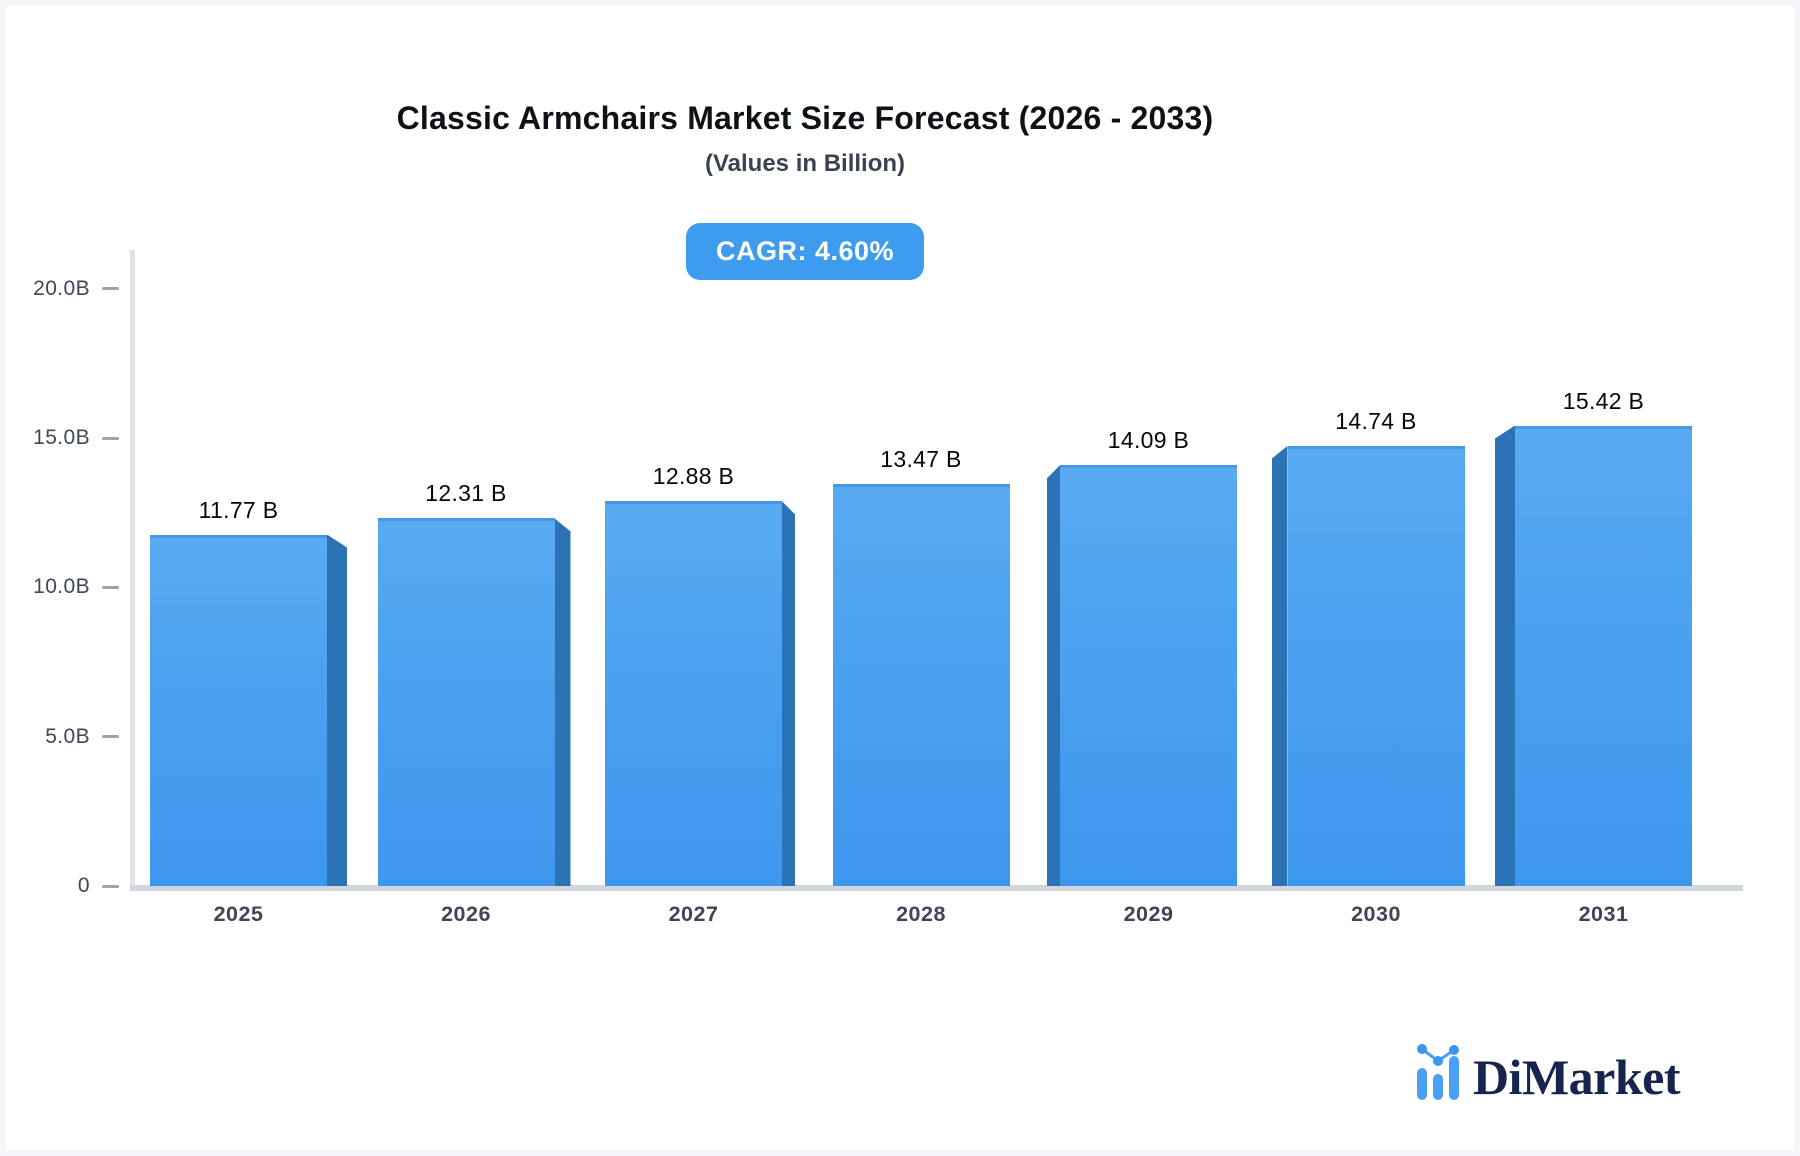 This screenshot has height=1156, width=1800. Describe the element at coordinates (466, 914) in the screenshot. I see `x-axis-category-label: 2026` at that location.